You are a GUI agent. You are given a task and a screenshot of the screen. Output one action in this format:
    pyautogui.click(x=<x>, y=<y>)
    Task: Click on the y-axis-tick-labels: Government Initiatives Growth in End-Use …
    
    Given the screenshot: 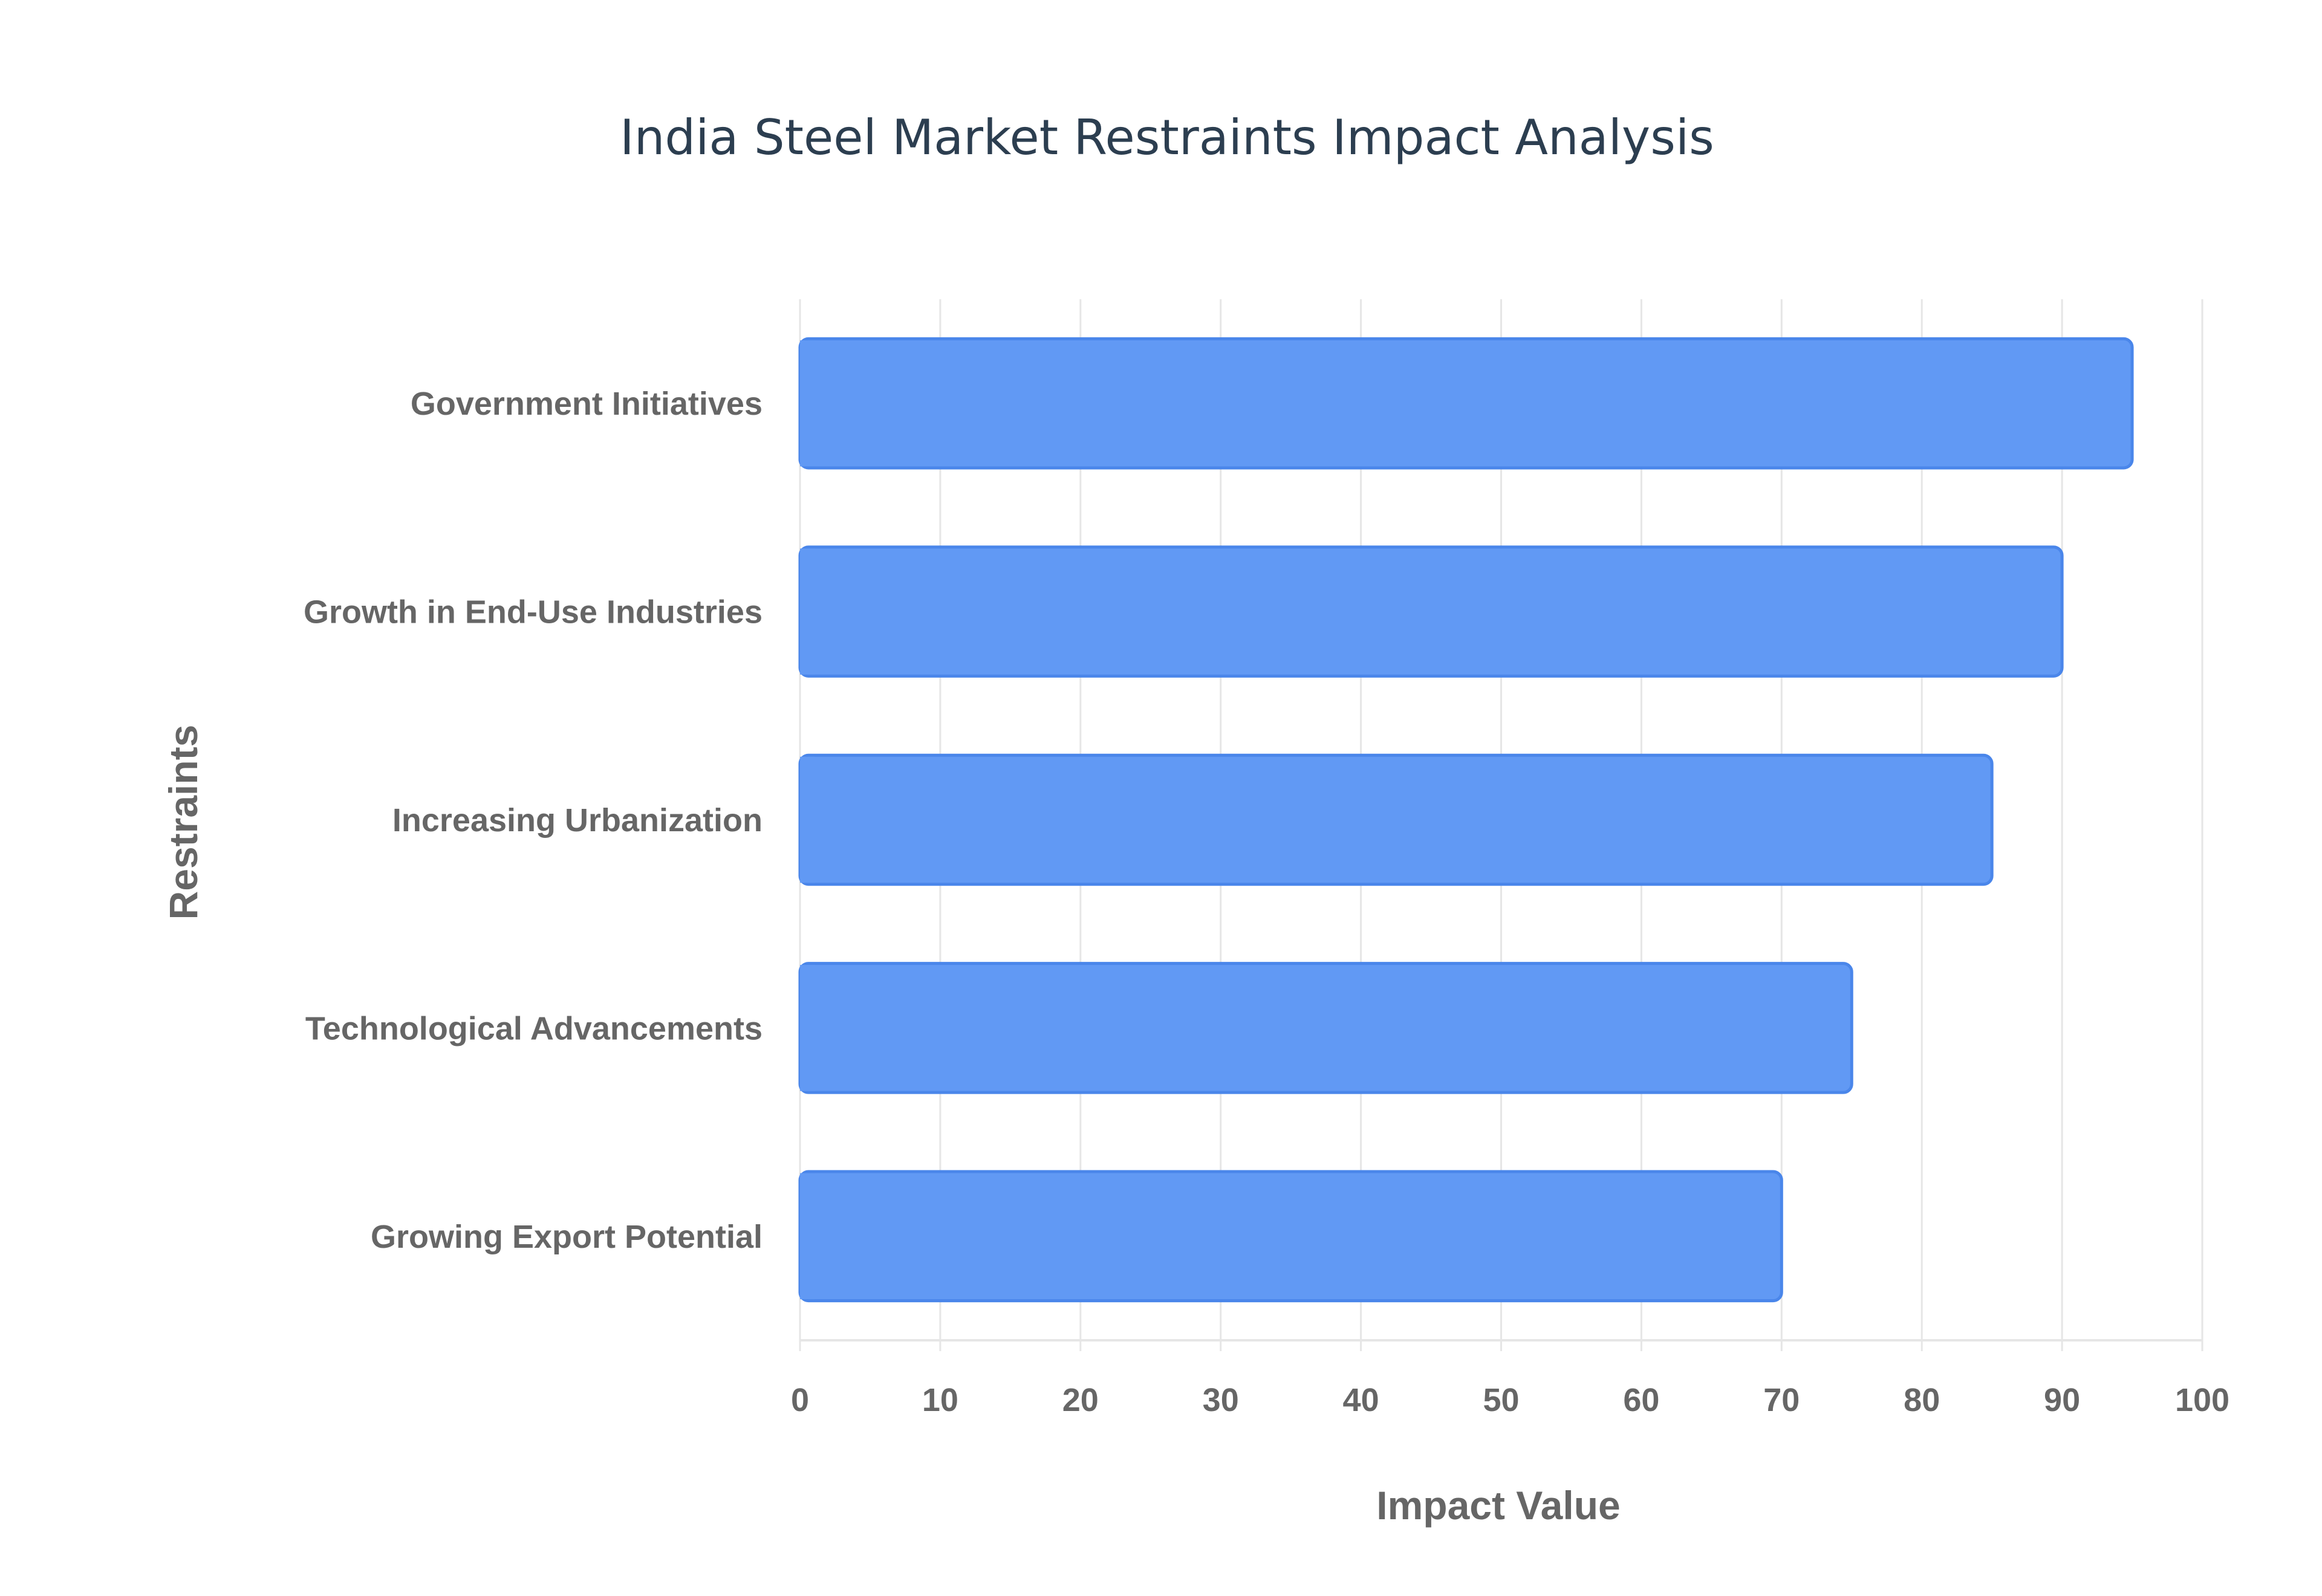 What is the action you would take?
    pyautogui.click(x=533, y=820)
    